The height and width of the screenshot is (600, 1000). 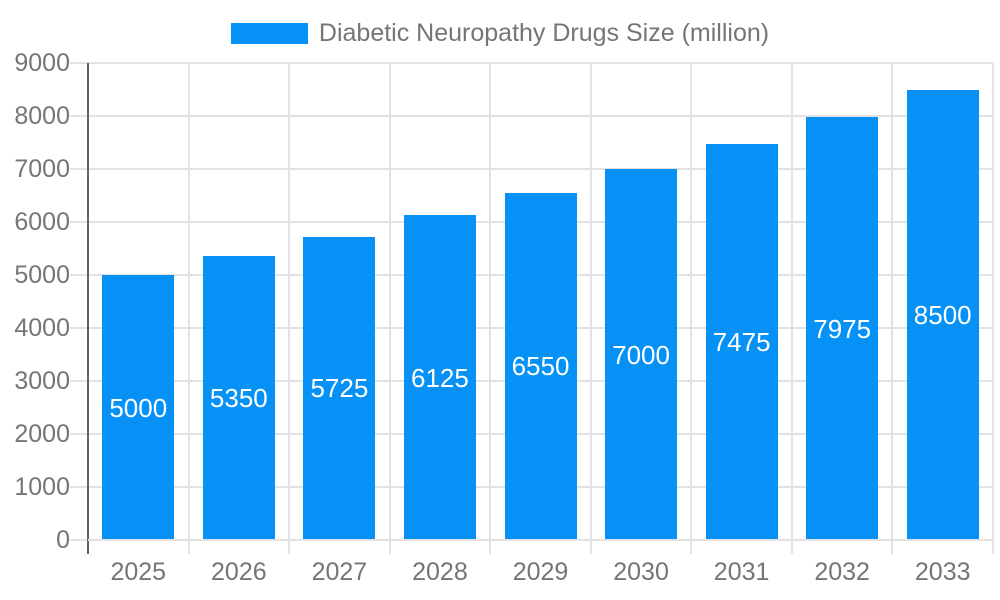 What do you see at coordinates (339, 572) in the screenshot?
I see `x-tick-label: 2027` at bounding box center [339, 572].